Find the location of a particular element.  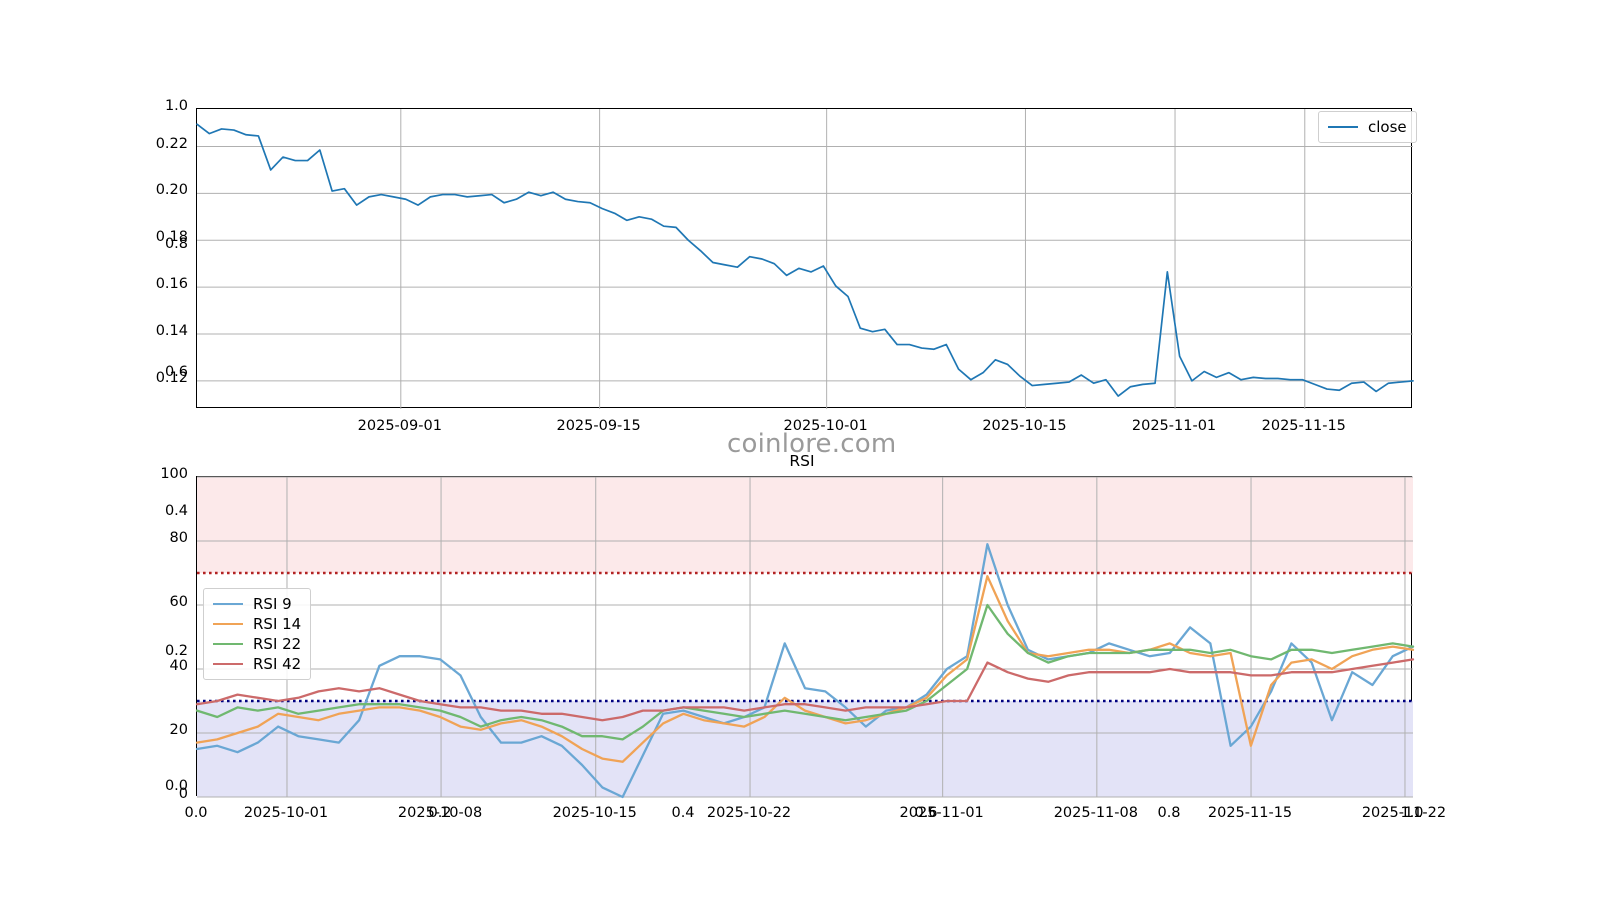

rsi-y-tick-secondary-label: 0.0 is located at coordinates (176, 786).